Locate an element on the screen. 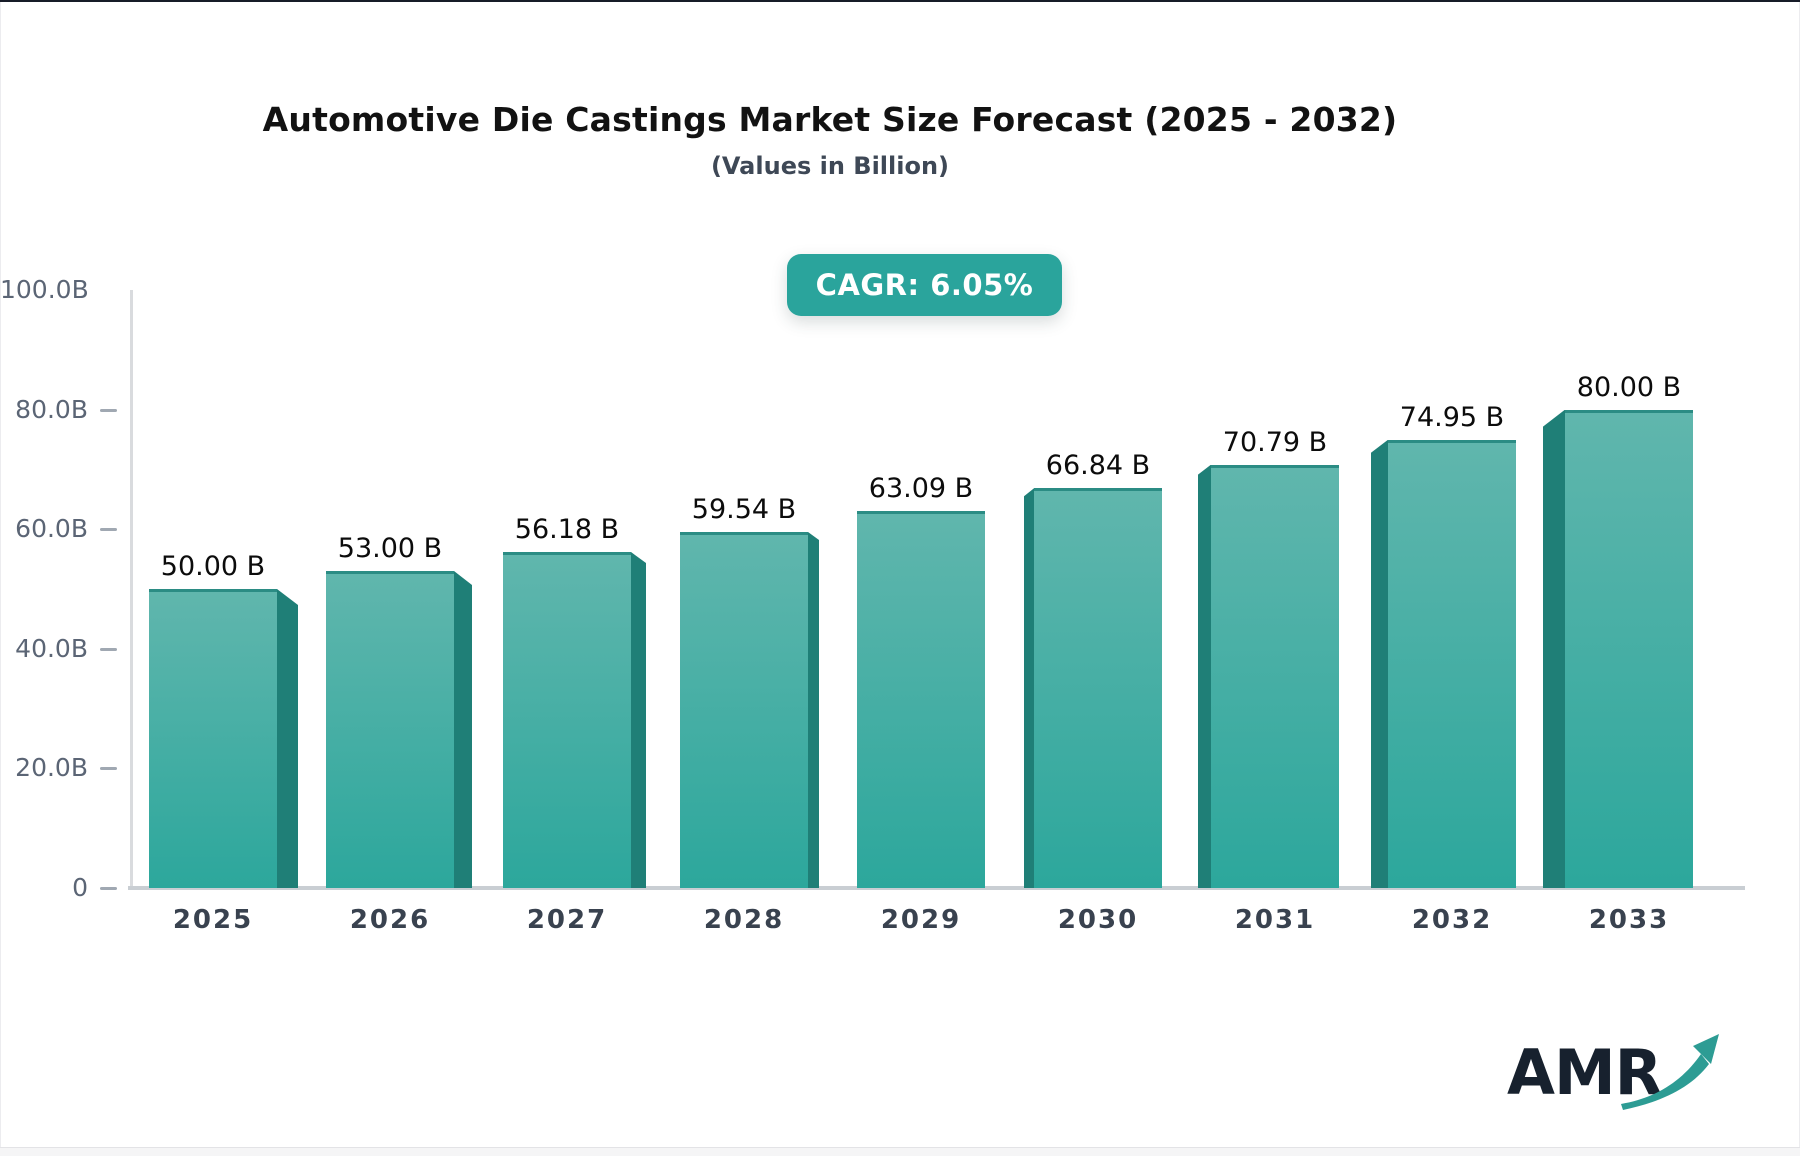 The image size is (1800, 1156). bar-2033 is located at coordinates (1629, 648).